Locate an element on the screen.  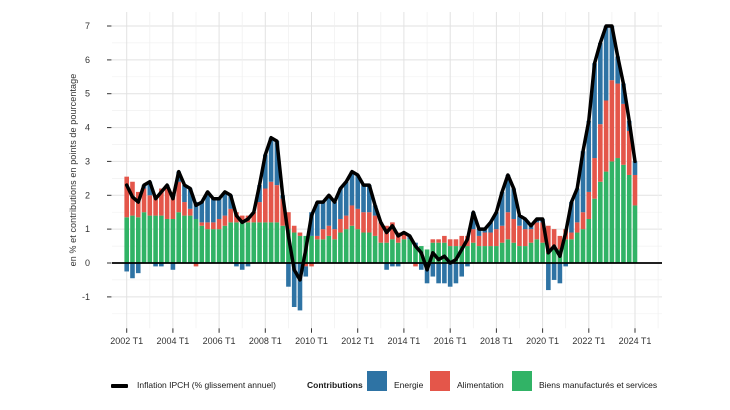
energie-label: Energie is located at coordinates (409, 385).